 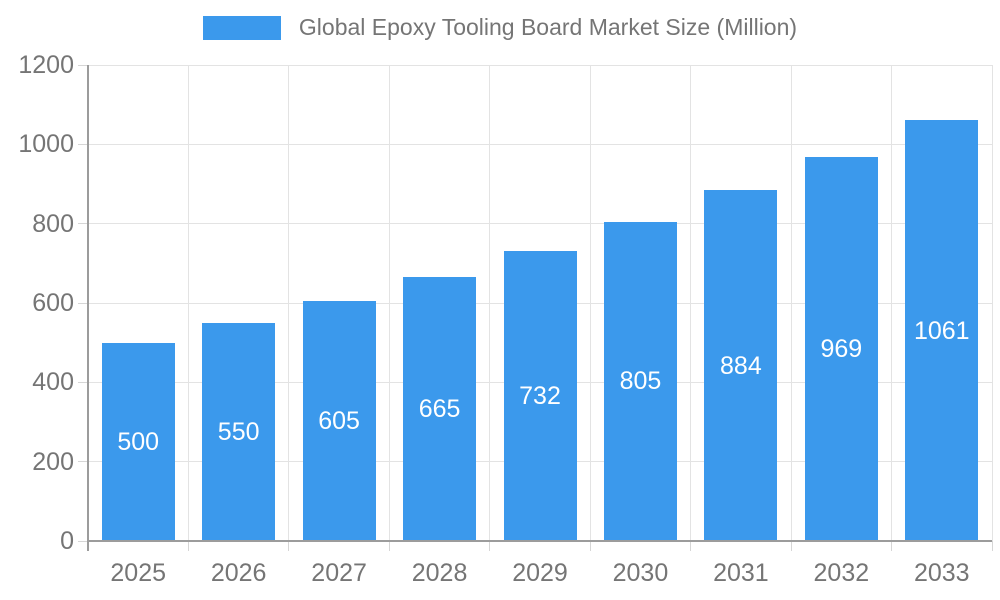 What do you see at coordinates (53, 382) in the screenshot?
I see `y-tick-label: 400` at bounding box center [53, 382].